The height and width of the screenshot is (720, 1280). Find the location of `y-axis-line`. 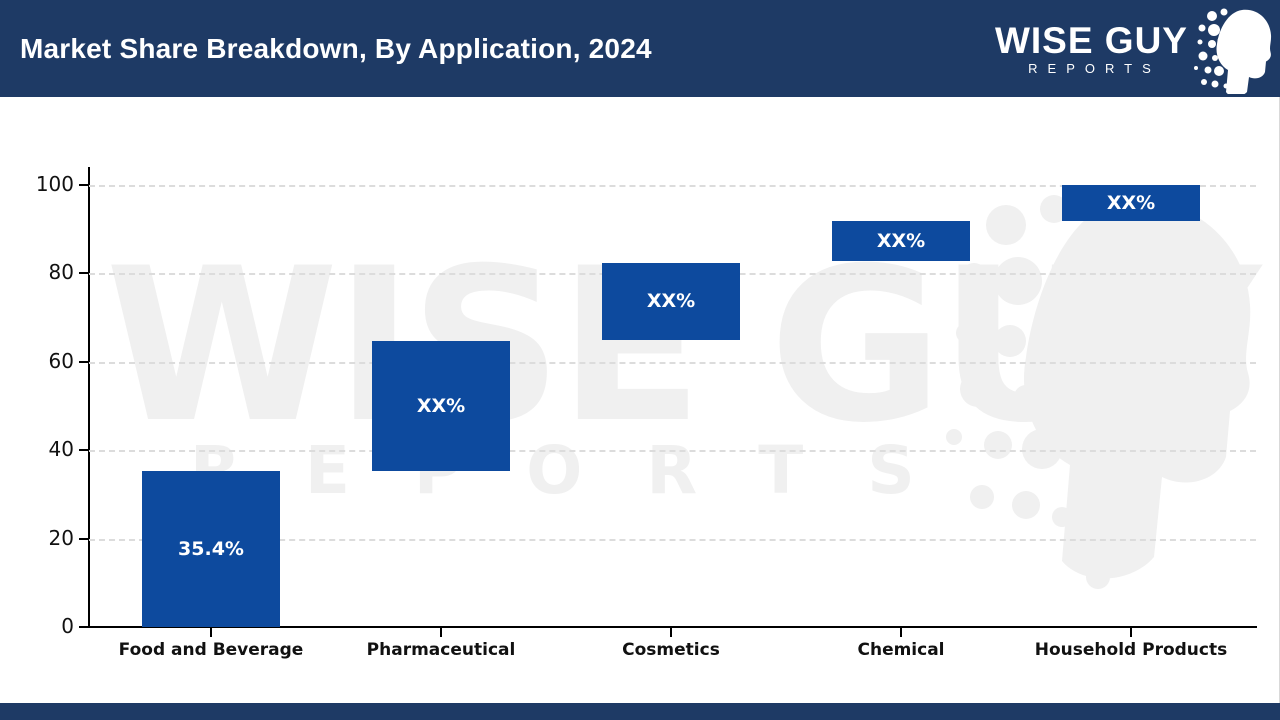

y-axis-line is located at coordinates (89, 397).